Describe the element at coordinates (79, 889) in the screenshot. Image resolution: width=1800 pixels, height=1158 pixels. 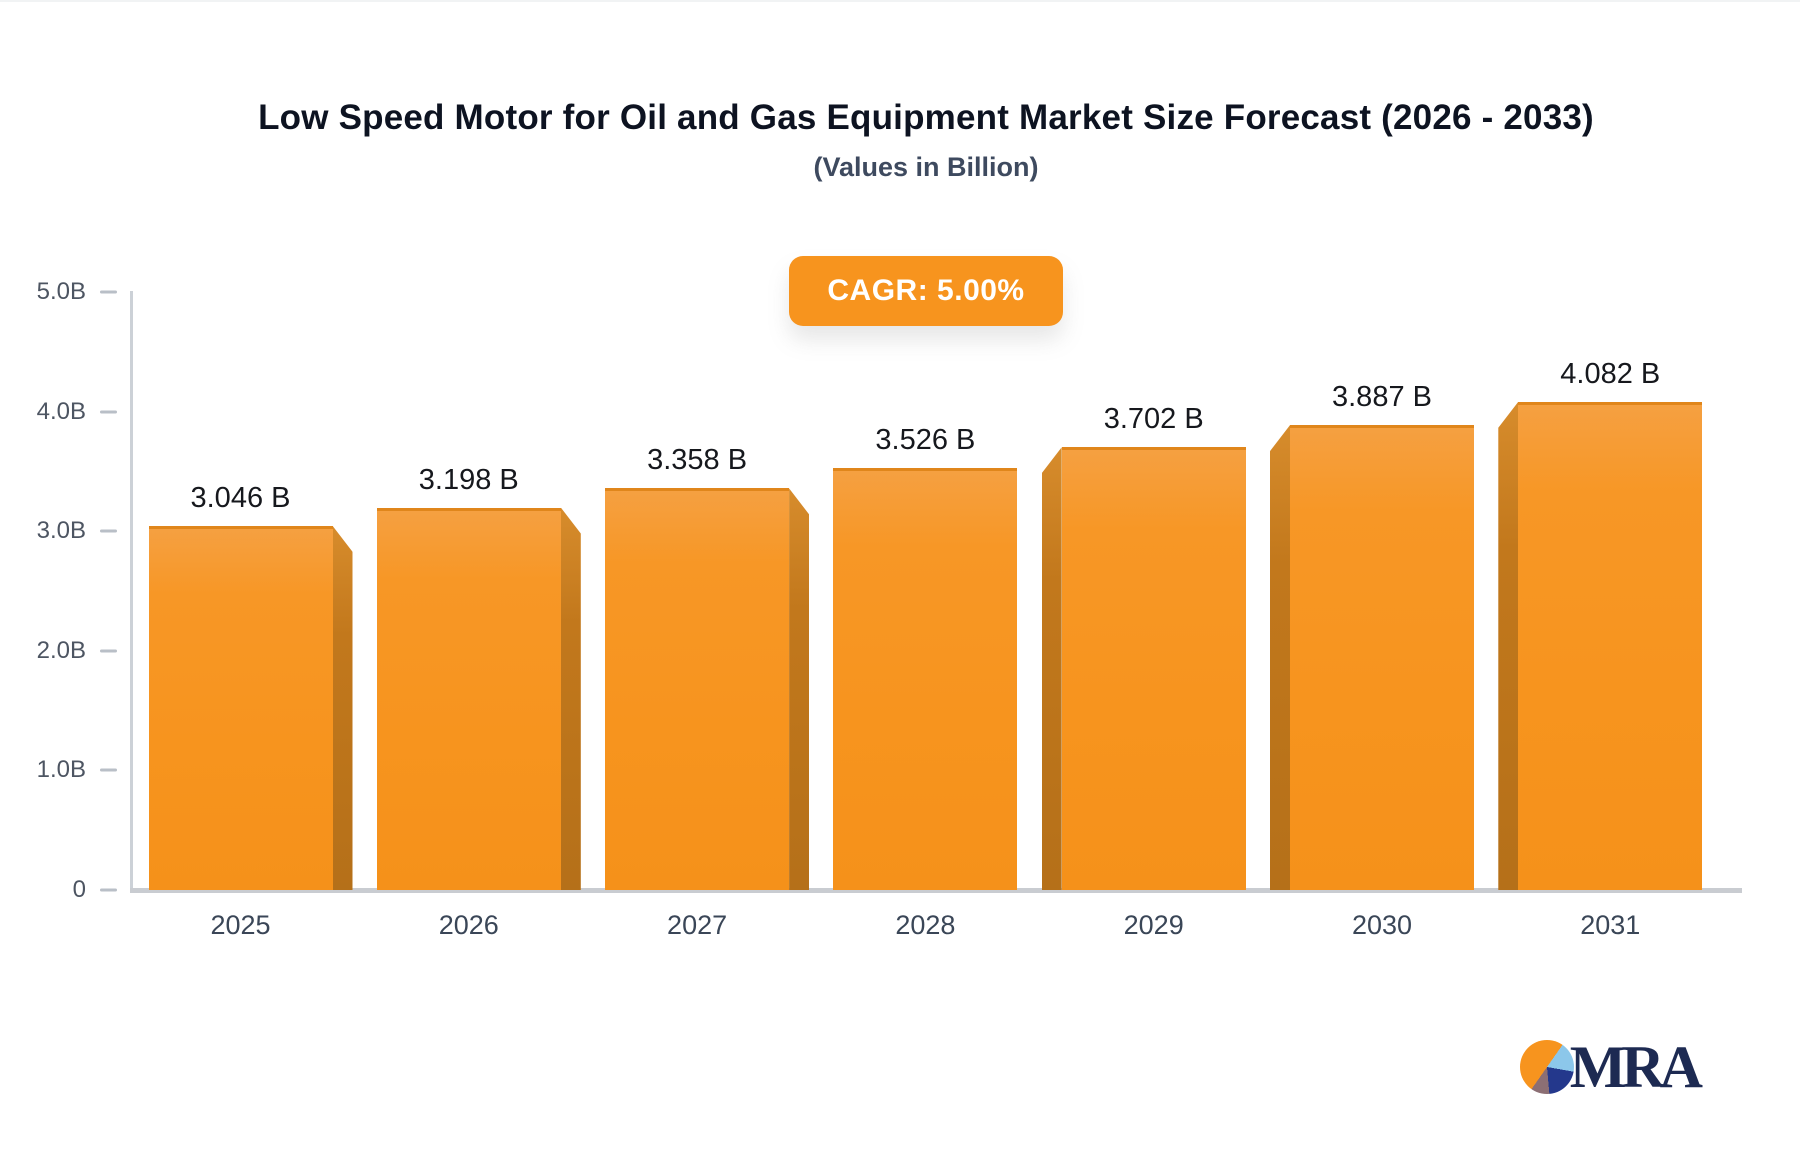
I see `y-axis-tick-label: 0` at that location.